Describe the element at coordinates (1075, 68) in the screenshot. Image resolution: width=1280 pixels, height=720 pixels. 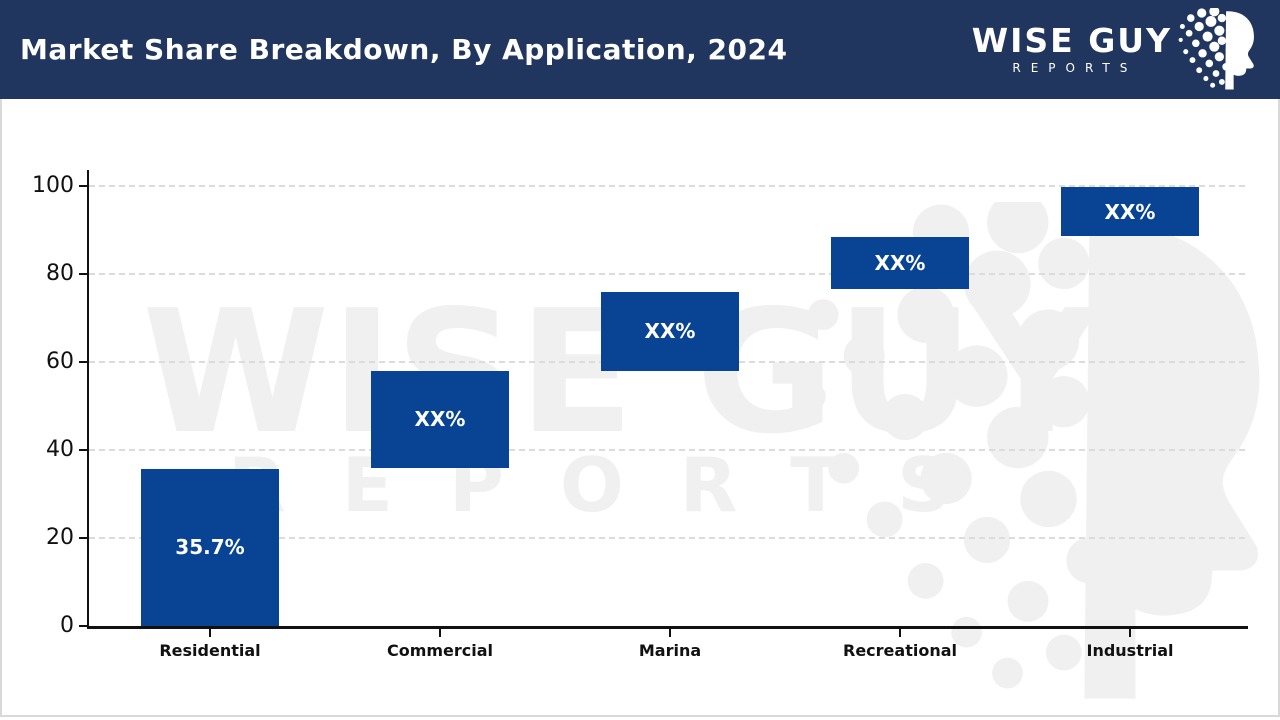
I see `brand-subname: REPORTS` at that location.